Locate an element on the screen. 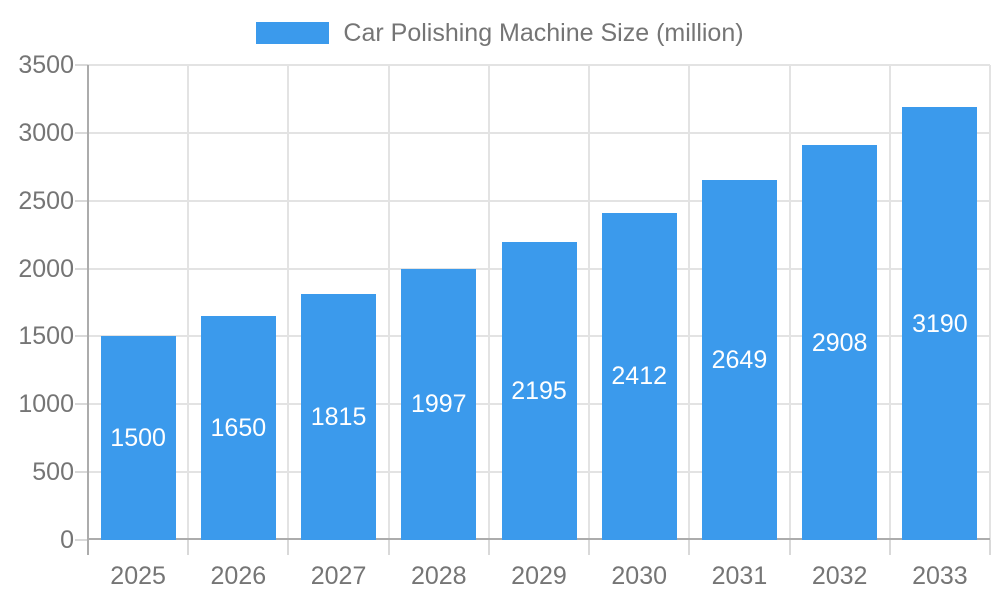 The width and height of the screenshot is (1000, 600). legend: Car Polishing Machine Size (million) is located at coordinates (500, 33).